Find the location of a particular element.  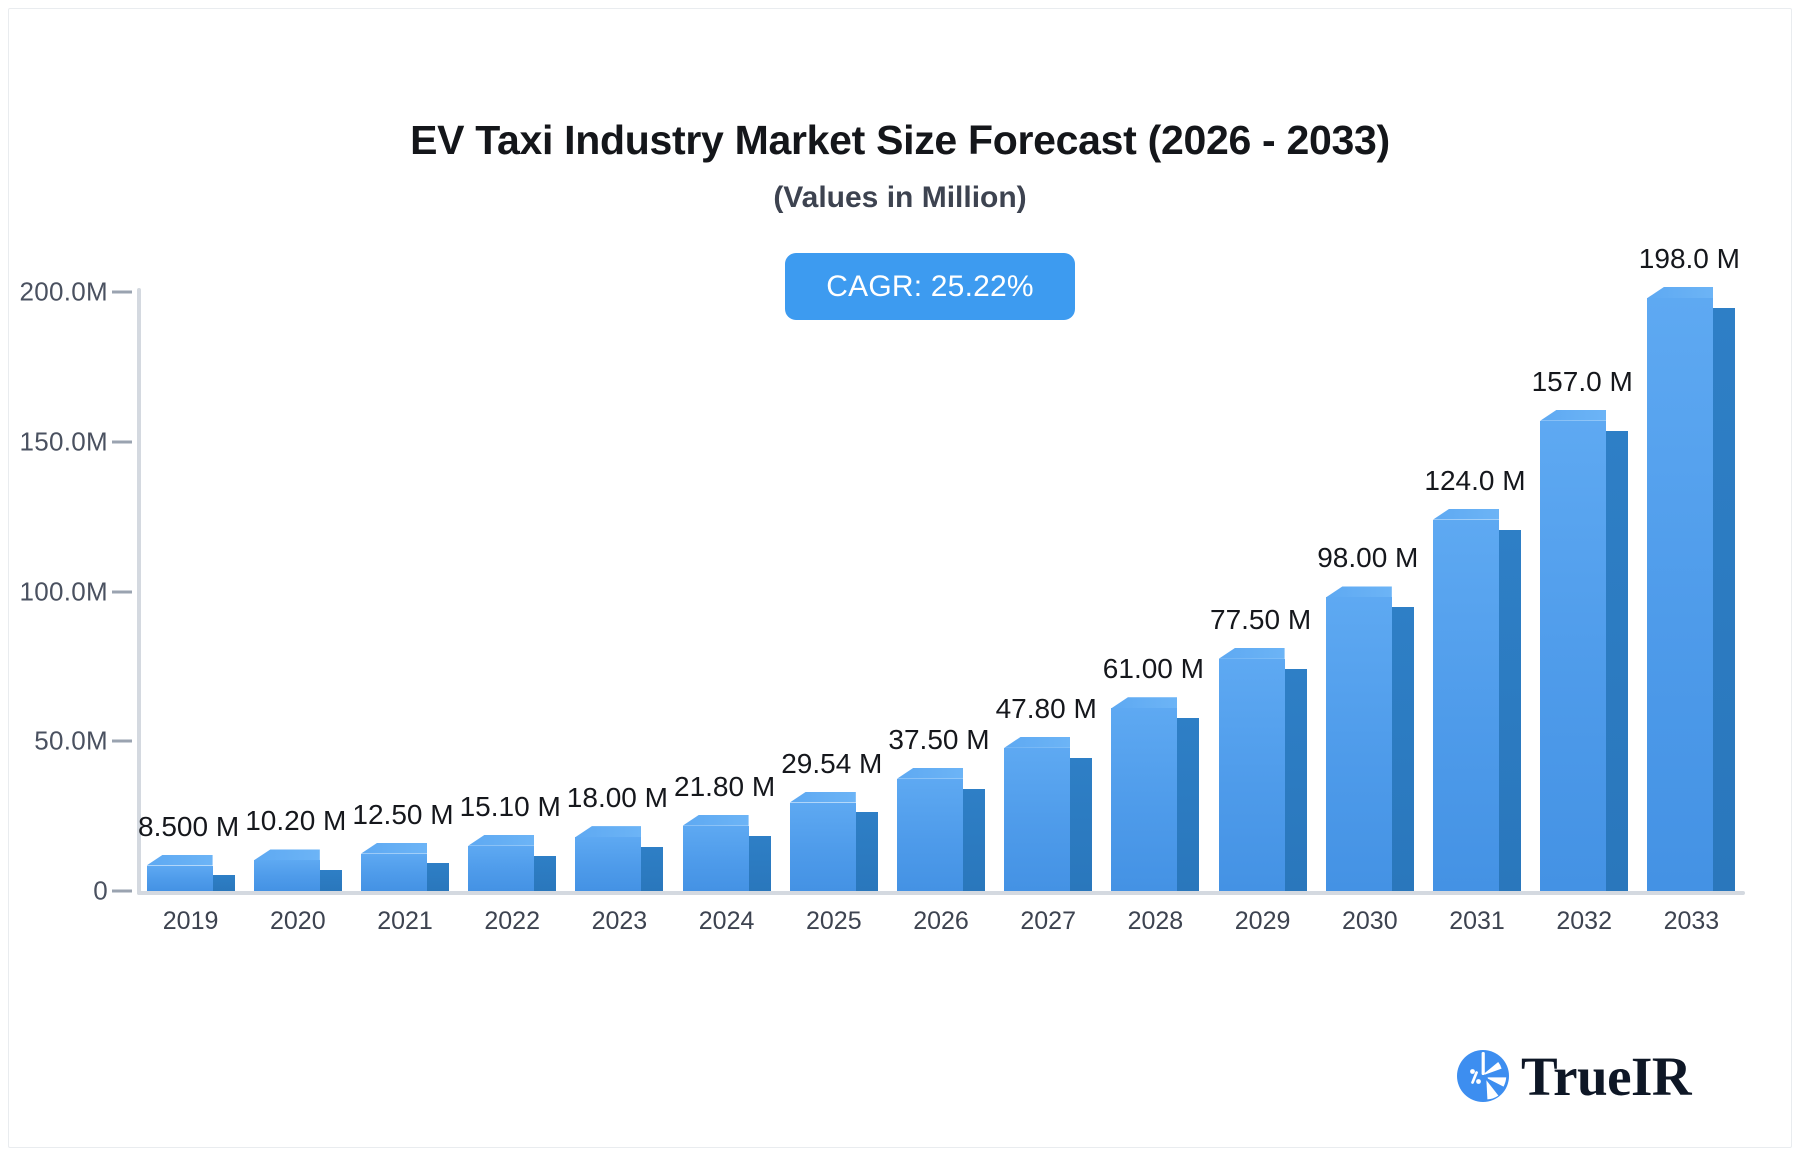

y-tick-label: 100.0M is located at coordinates (63, 591).